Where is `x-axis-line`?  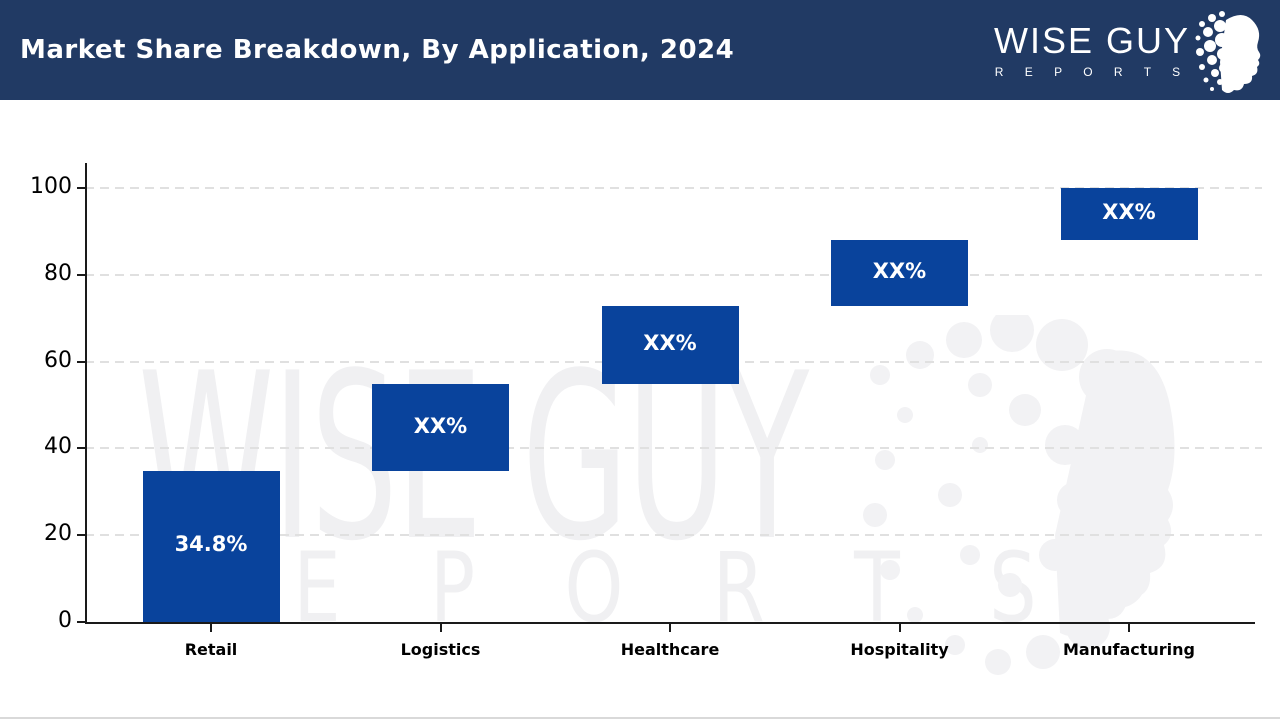 x-axis-line is located at coordinates (670, 623).